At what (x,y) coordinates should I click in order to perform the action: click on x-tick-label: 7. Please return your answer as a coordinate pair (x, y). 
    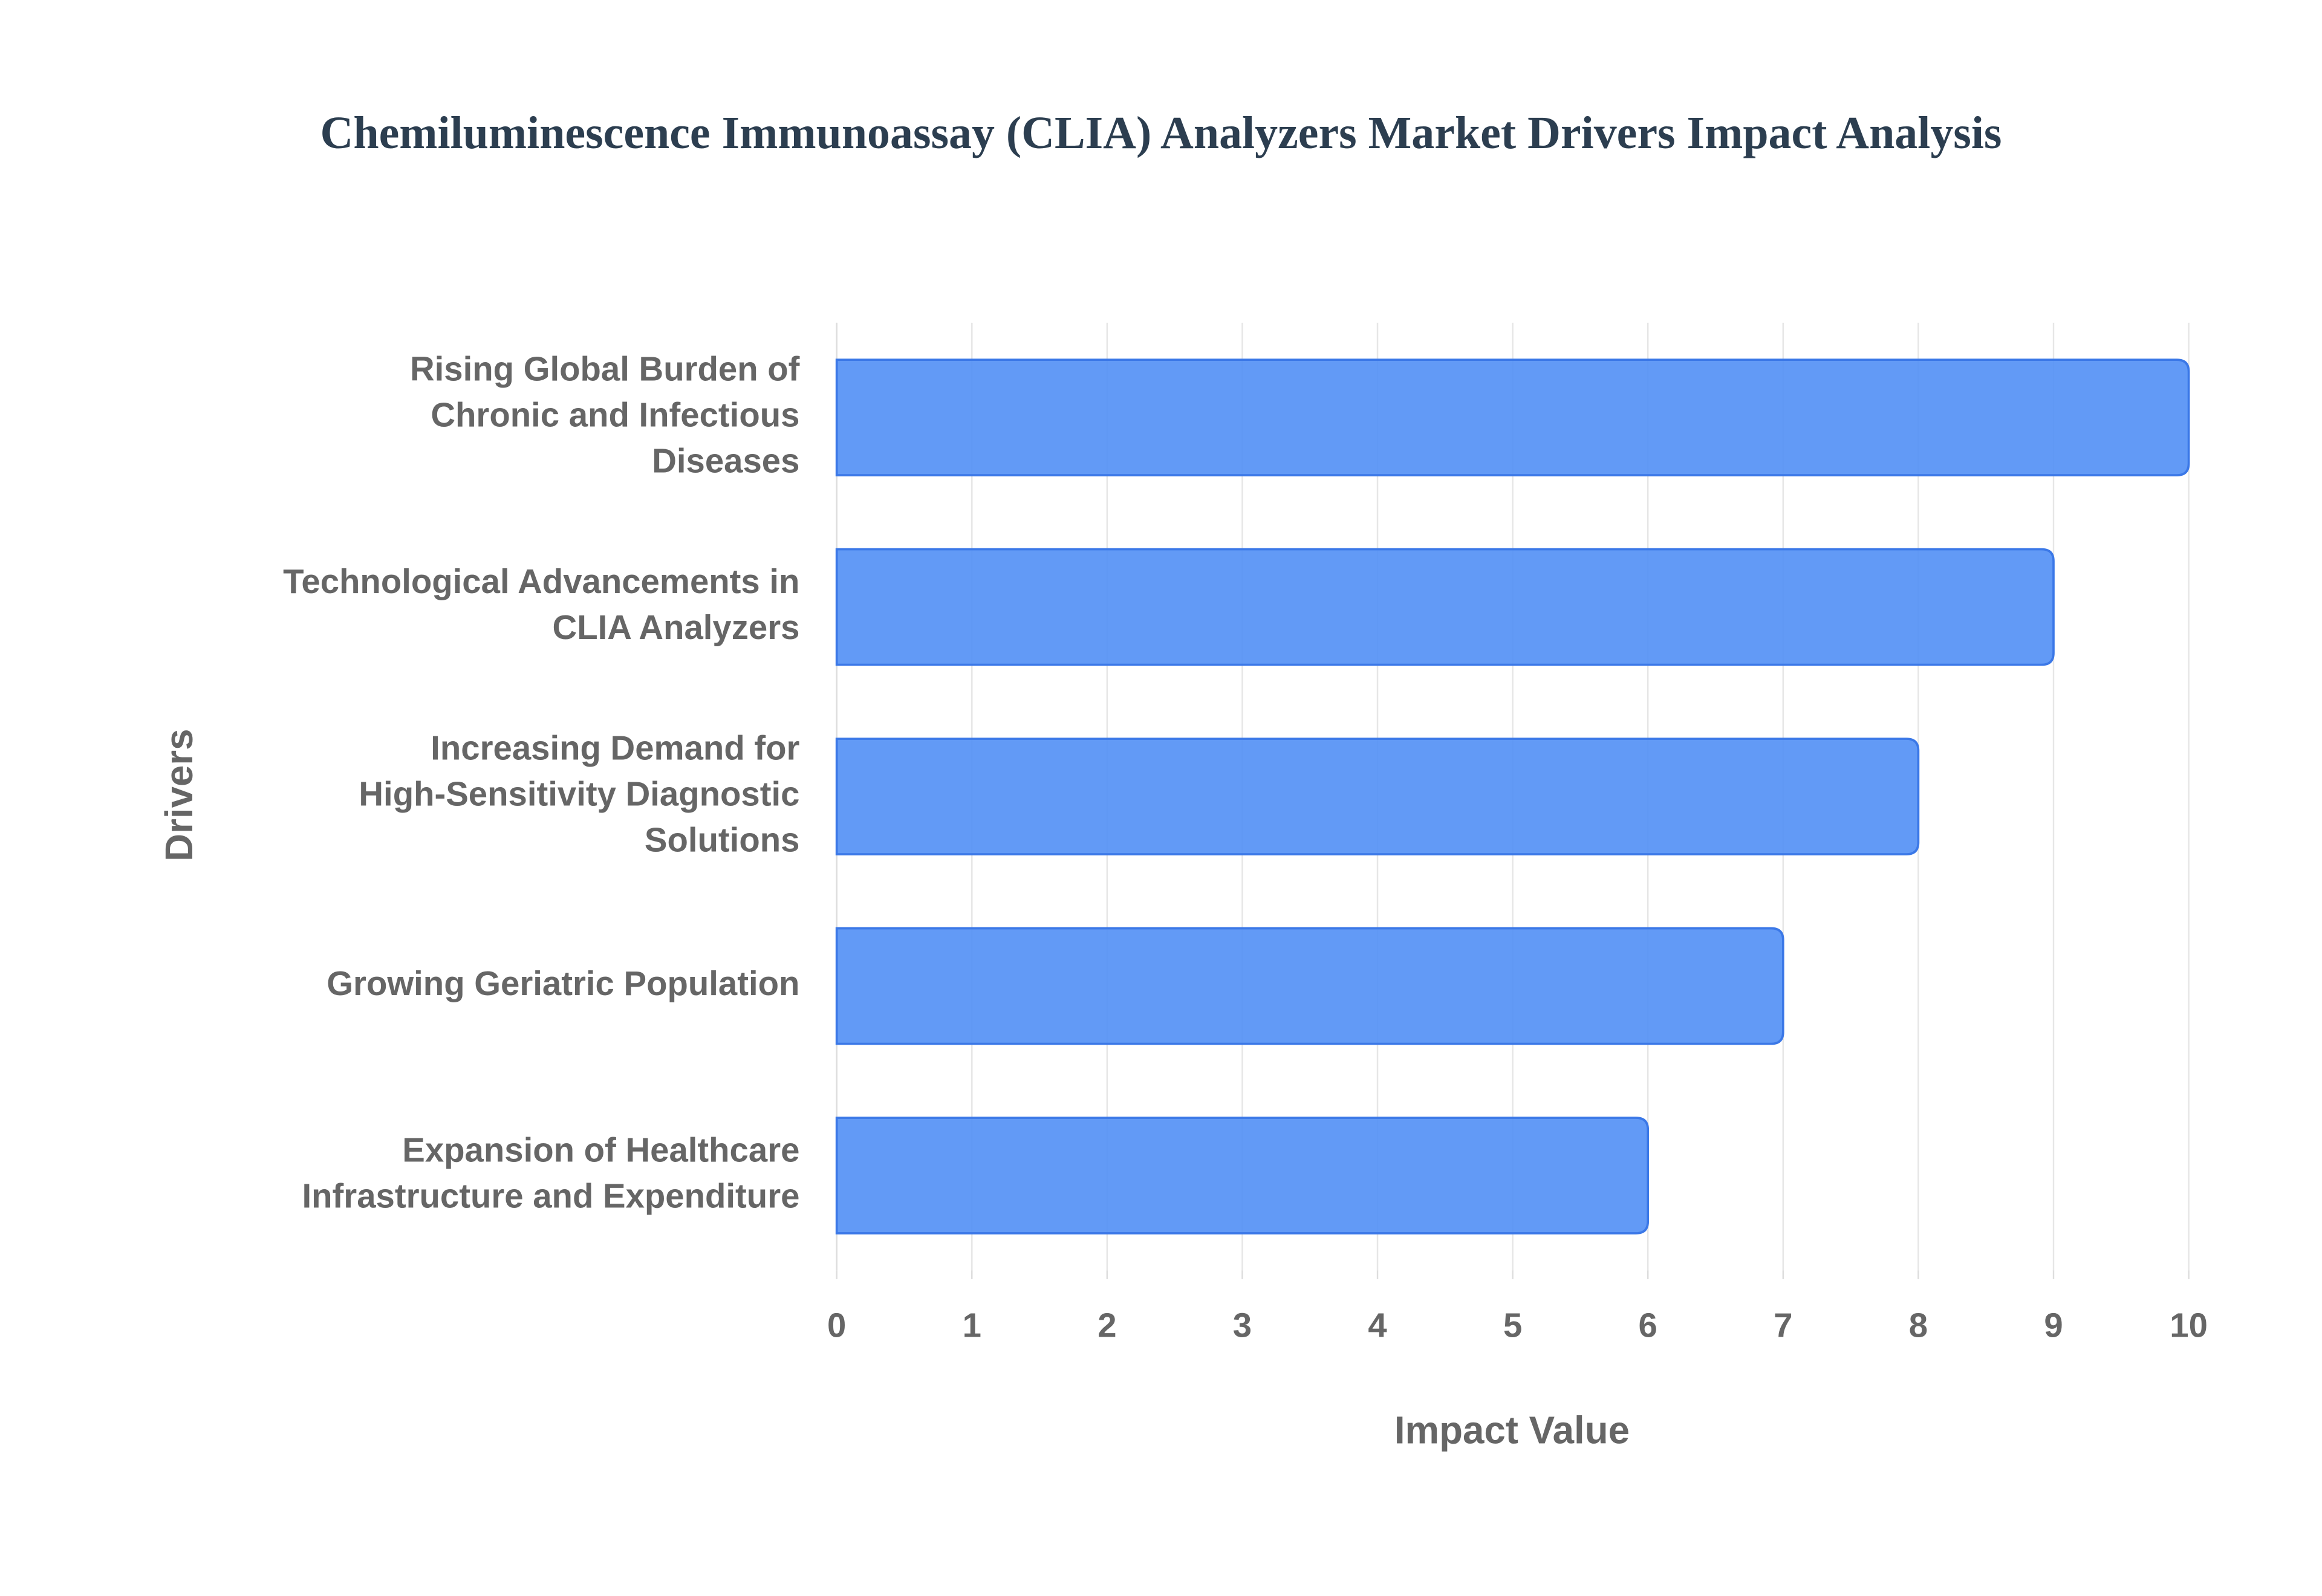
    Looking at the image, I should click on (1783, 1325).